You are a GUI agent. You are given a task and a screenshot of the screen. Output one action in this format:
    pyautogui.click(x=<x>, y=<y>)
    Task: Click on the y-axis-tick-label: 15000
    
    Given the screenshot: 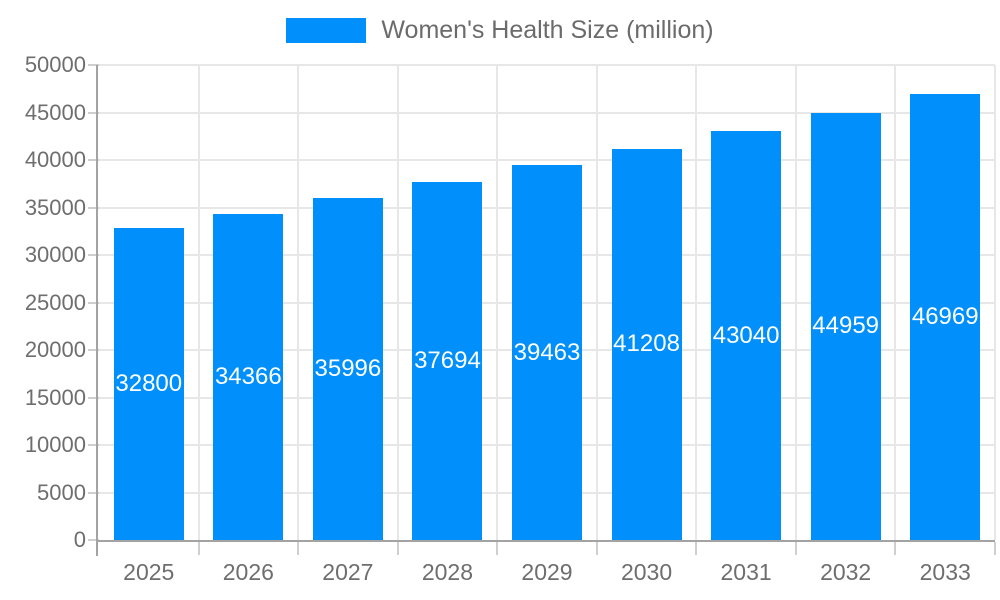 What is the action you would take?
    pyautogui.click(x=55, y=397)
    